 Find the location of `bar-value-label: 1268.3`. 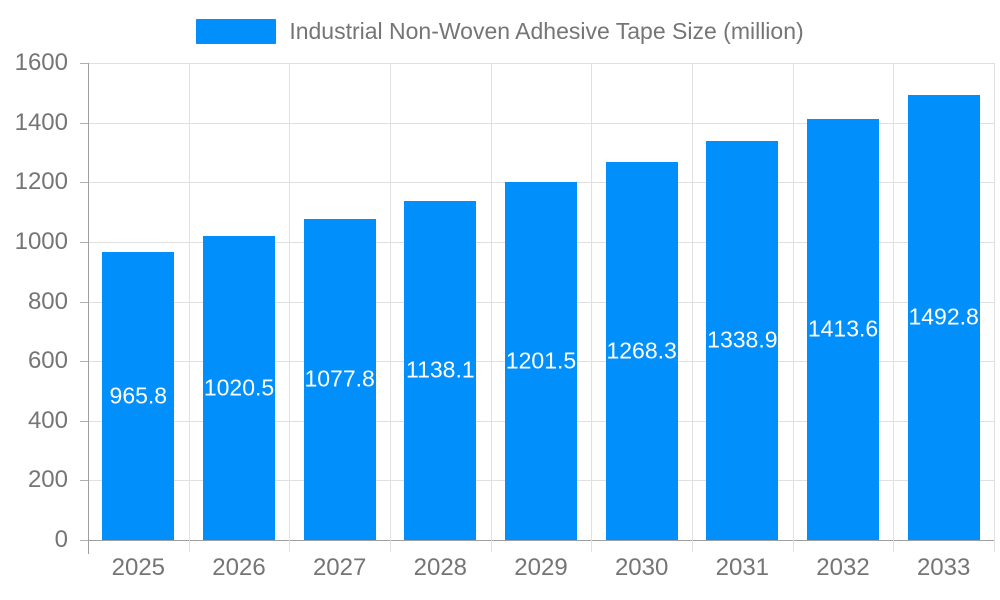

bar-value-label: 1268.3 is located at coordinates (641, 350).